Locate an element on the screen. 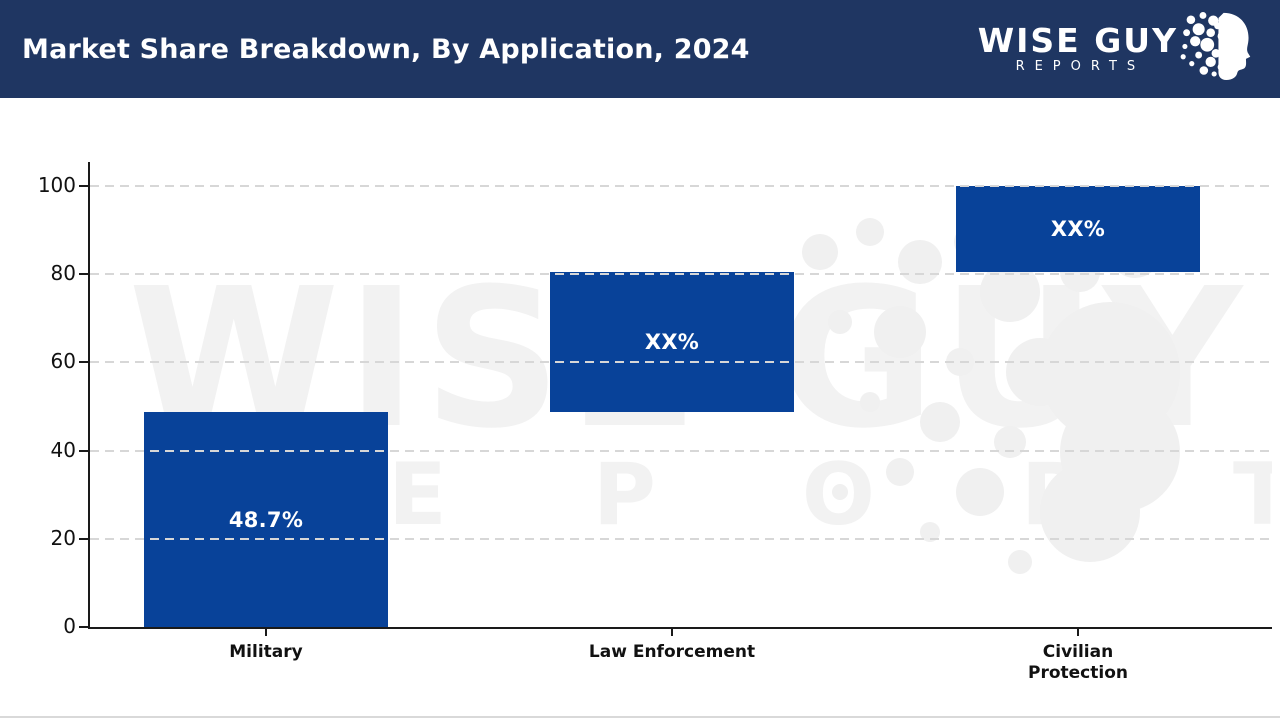  x-tick-mark-civilian-protection is located at coordinates (1078, 632).